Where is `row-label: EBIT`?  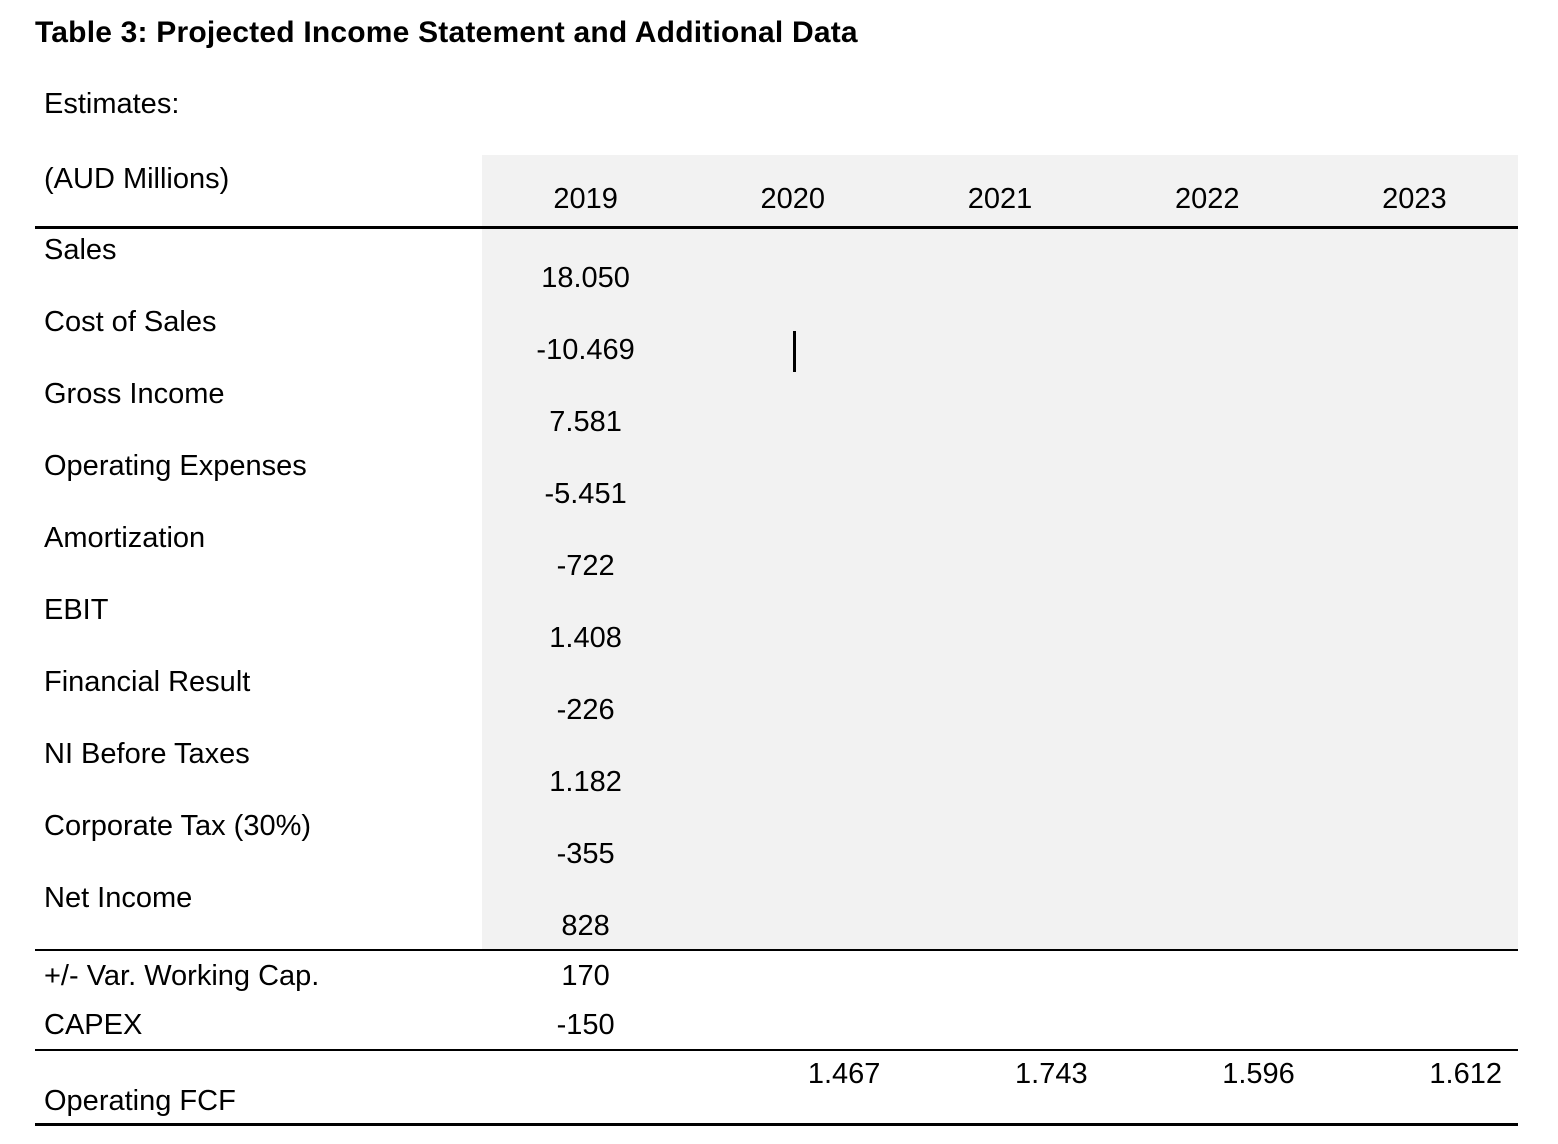 row-label: EBIT is located at coordinates (76, 610).